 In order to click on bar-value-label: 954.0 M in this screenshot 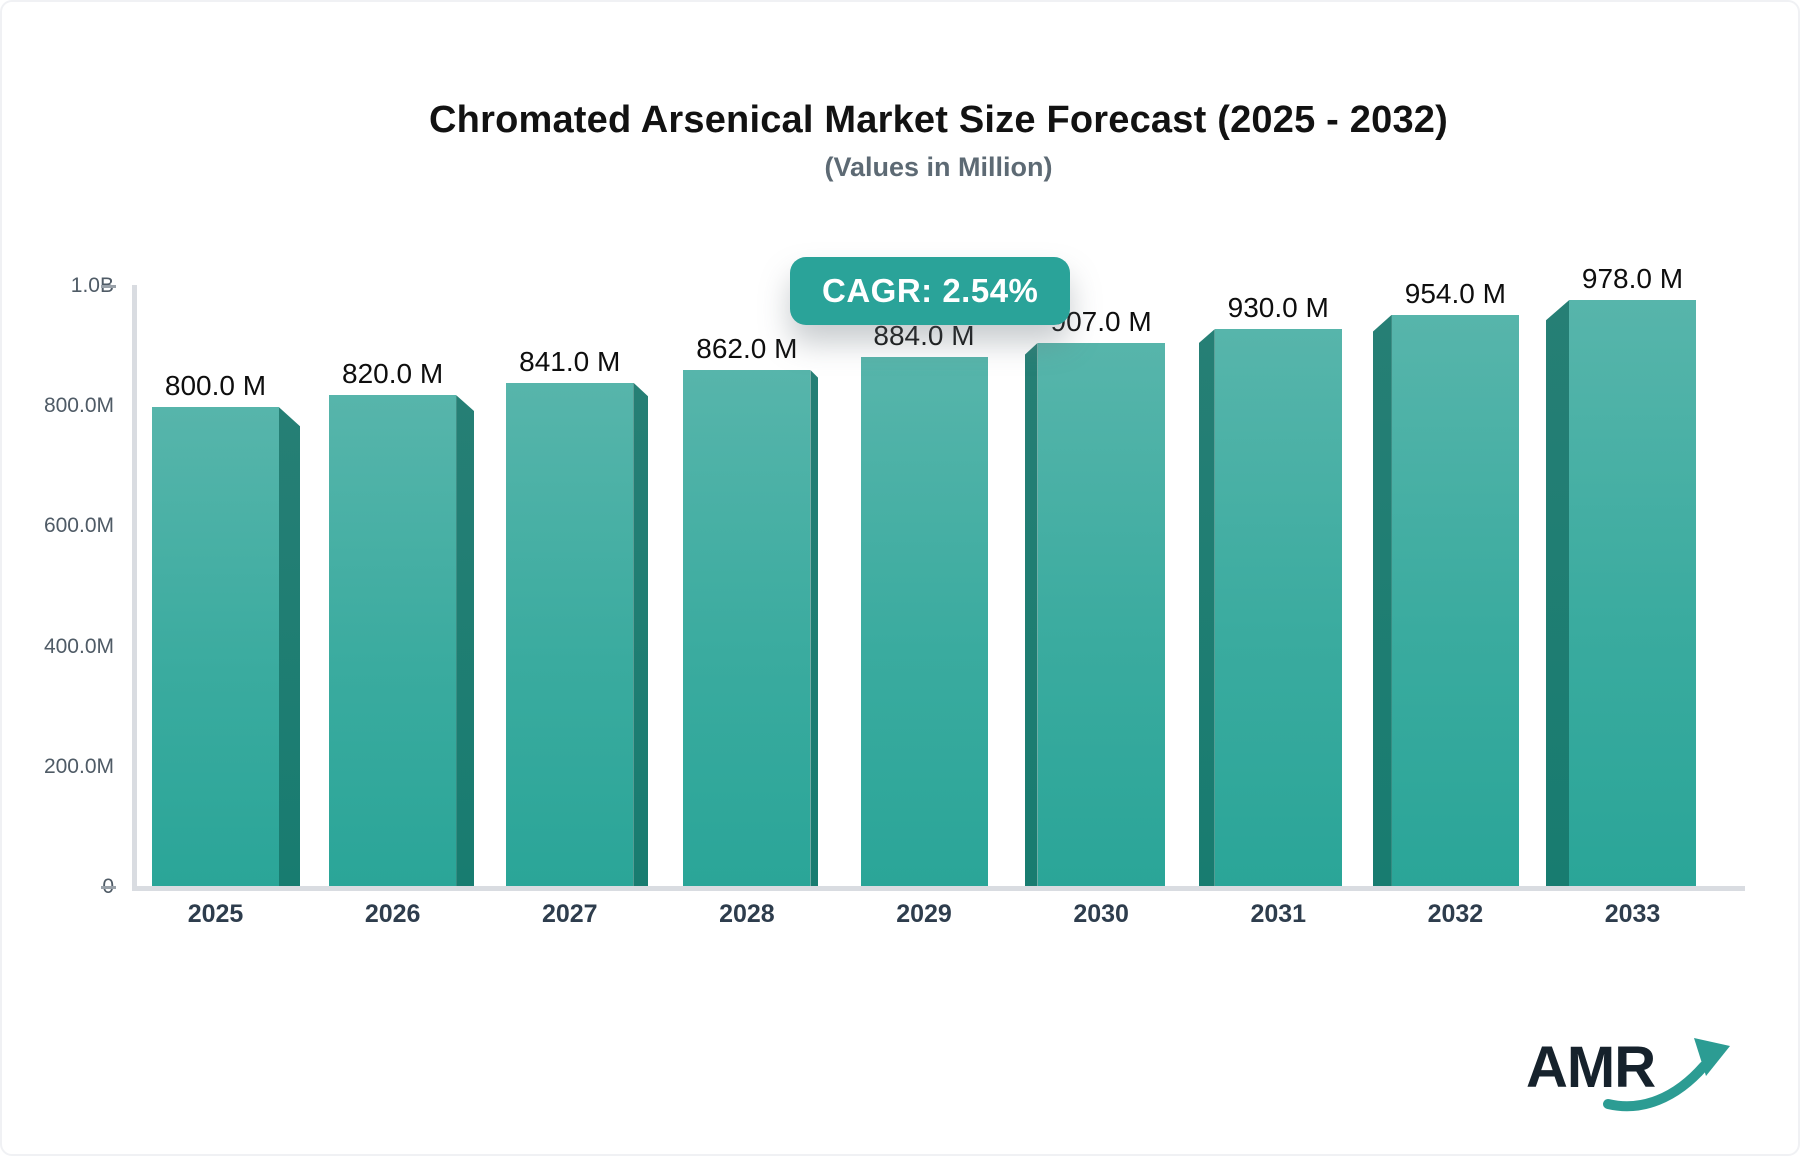, I will do `click(1455, 293)`.